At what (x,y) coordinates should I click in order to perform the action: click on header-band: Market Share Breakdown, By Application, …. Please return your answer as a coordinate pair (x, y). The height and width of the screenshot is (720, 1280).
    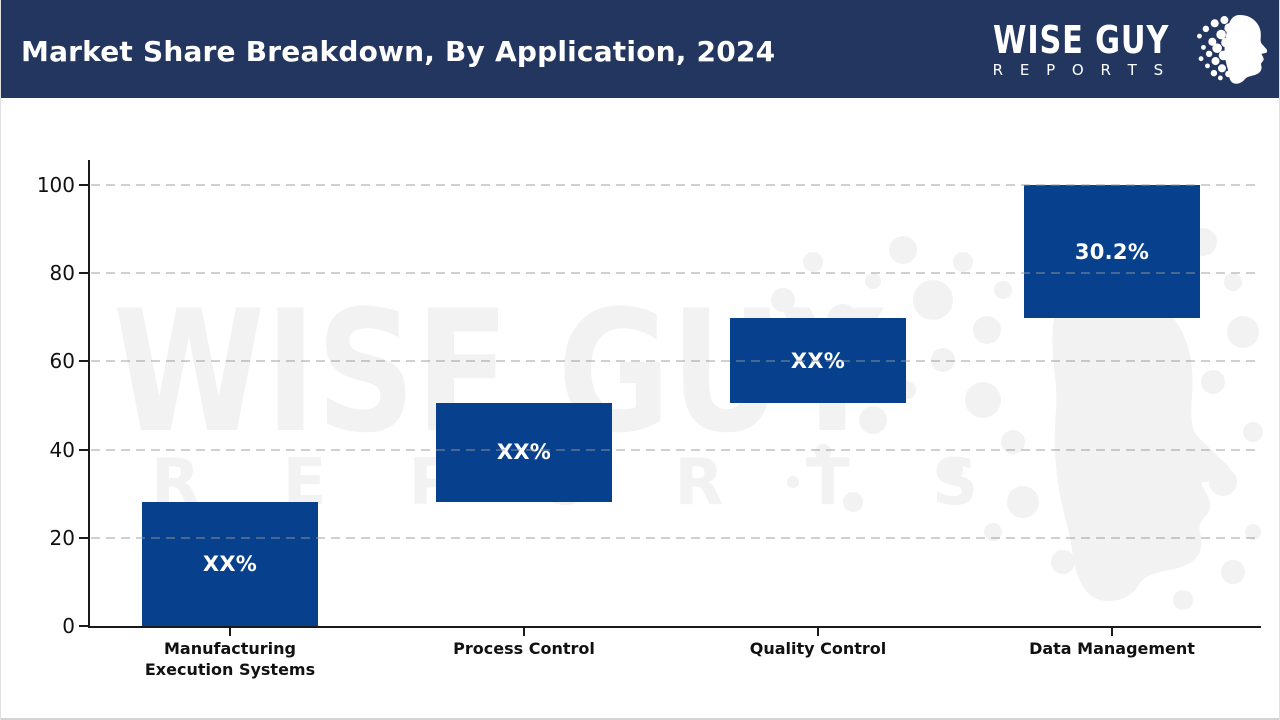
    Looking at the image, I should click on (640, 49).